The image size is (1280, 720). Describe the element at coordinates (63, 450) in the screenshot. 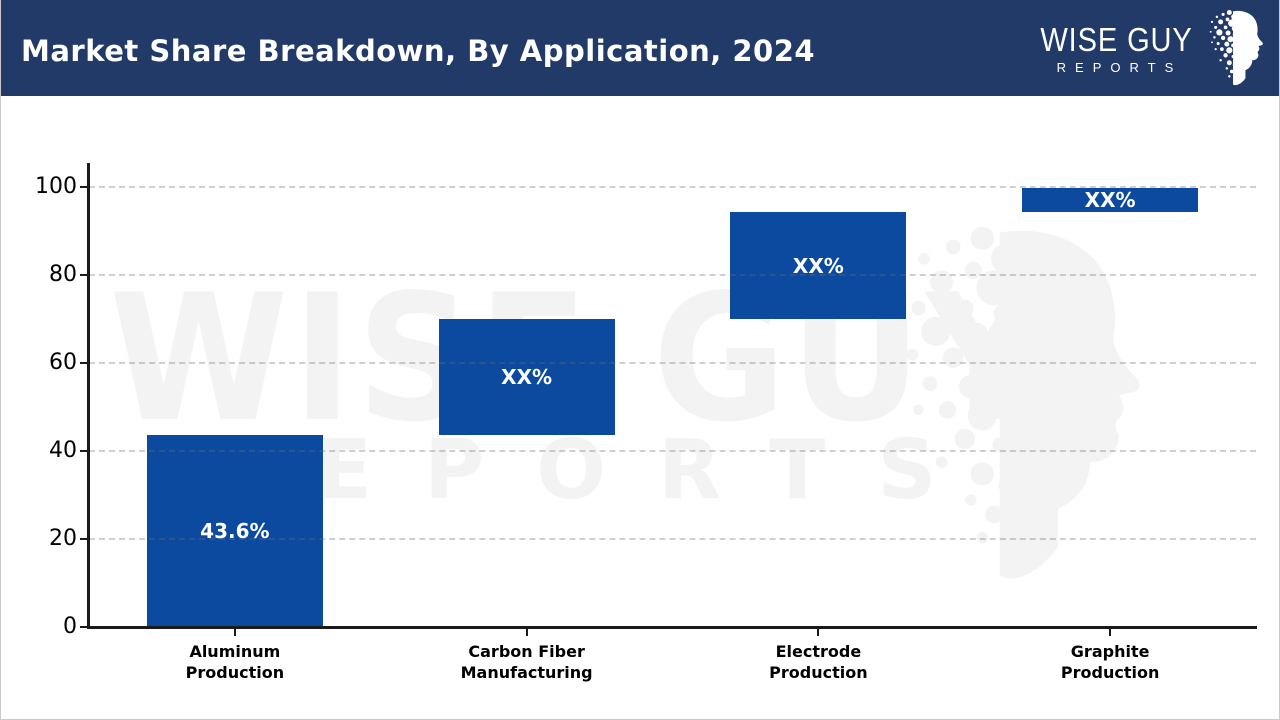

I see `y-tick-label: 40` at that location.